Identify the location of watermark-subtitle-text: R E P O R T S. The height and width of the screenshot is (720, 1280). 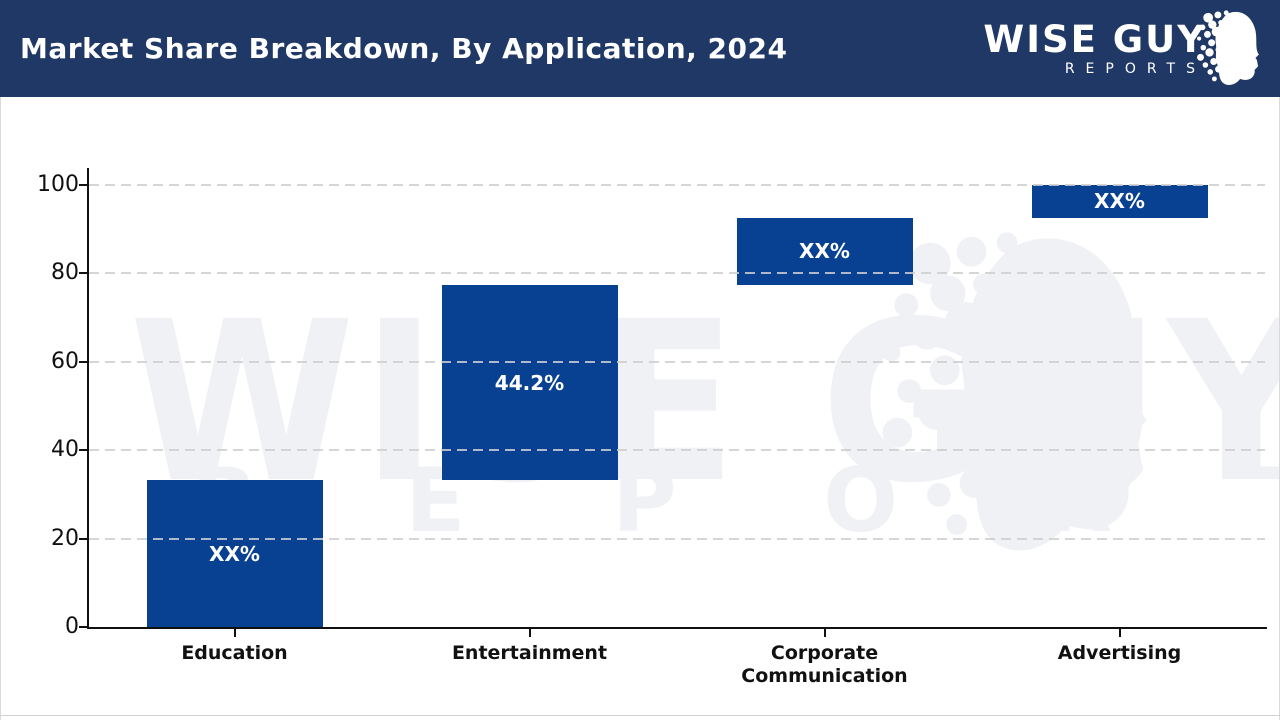
(735, 500).